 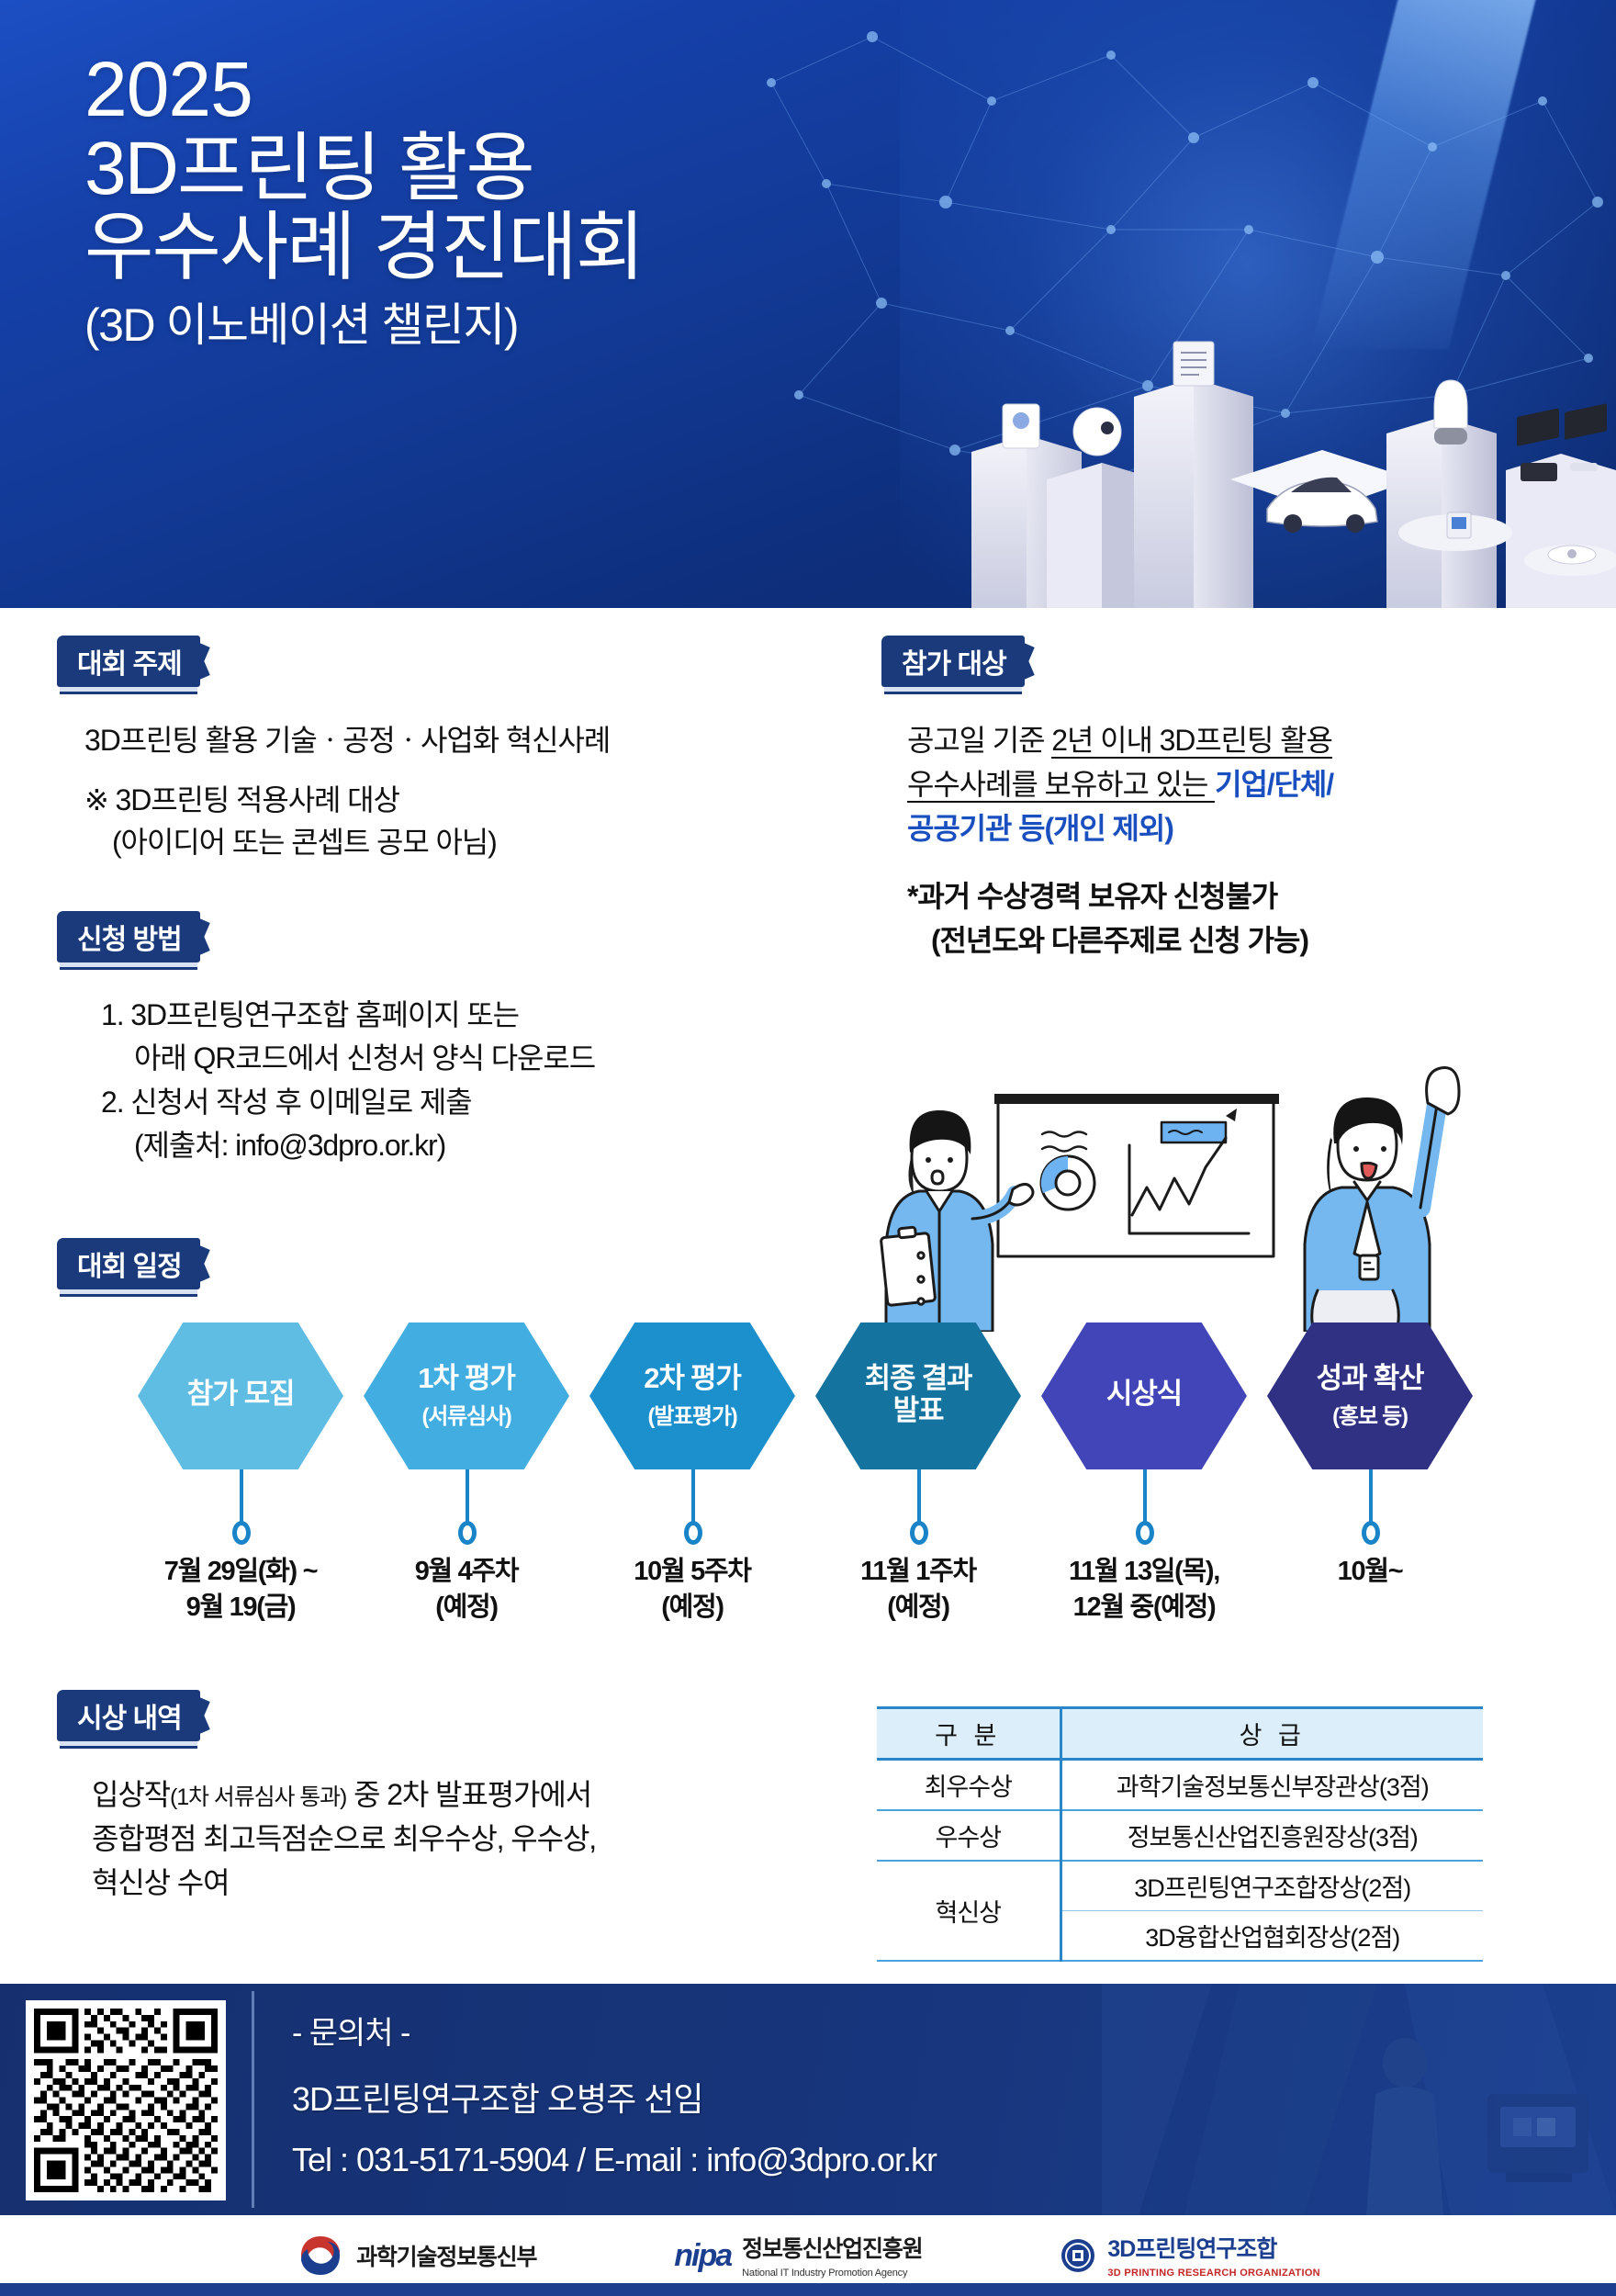 I want to click on timeline-date-5: 11월 13일(목), 12월 중(예정), so click(x=1144, y=1589).